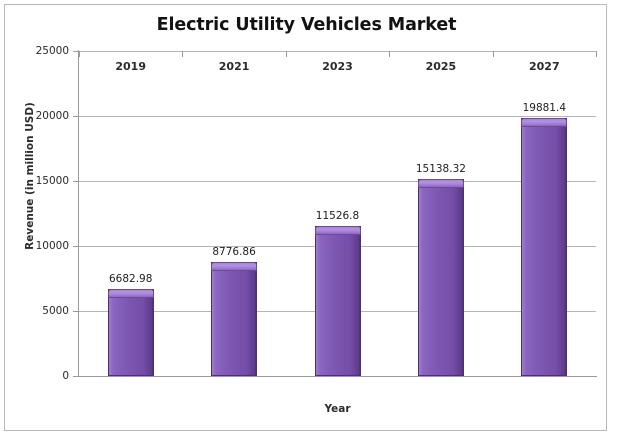 The image size is (617, 439). What do you see at coordinates (55, 311) in the screenshot?
I see `y-axis-tick-label: 5000` at bounding box center [55, 311].